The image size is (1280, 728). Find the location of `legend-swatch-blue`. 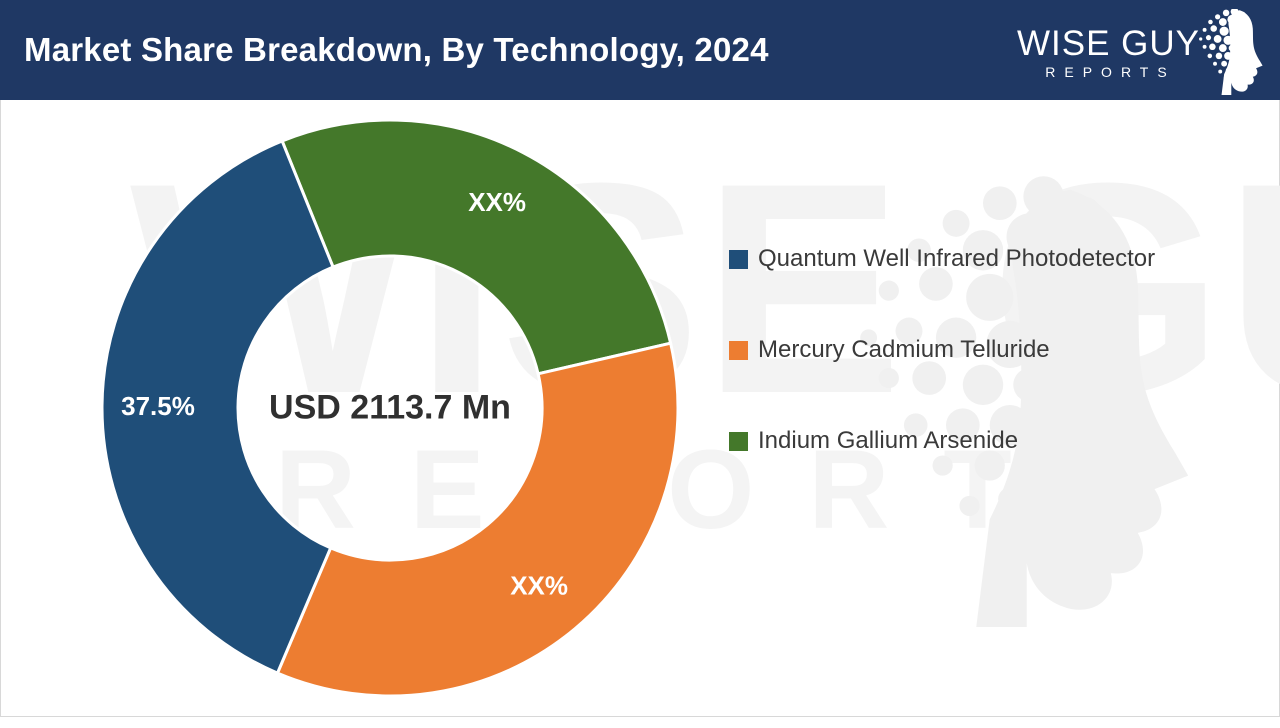

legend-swatch-blue is located at coordinates (738, 259).